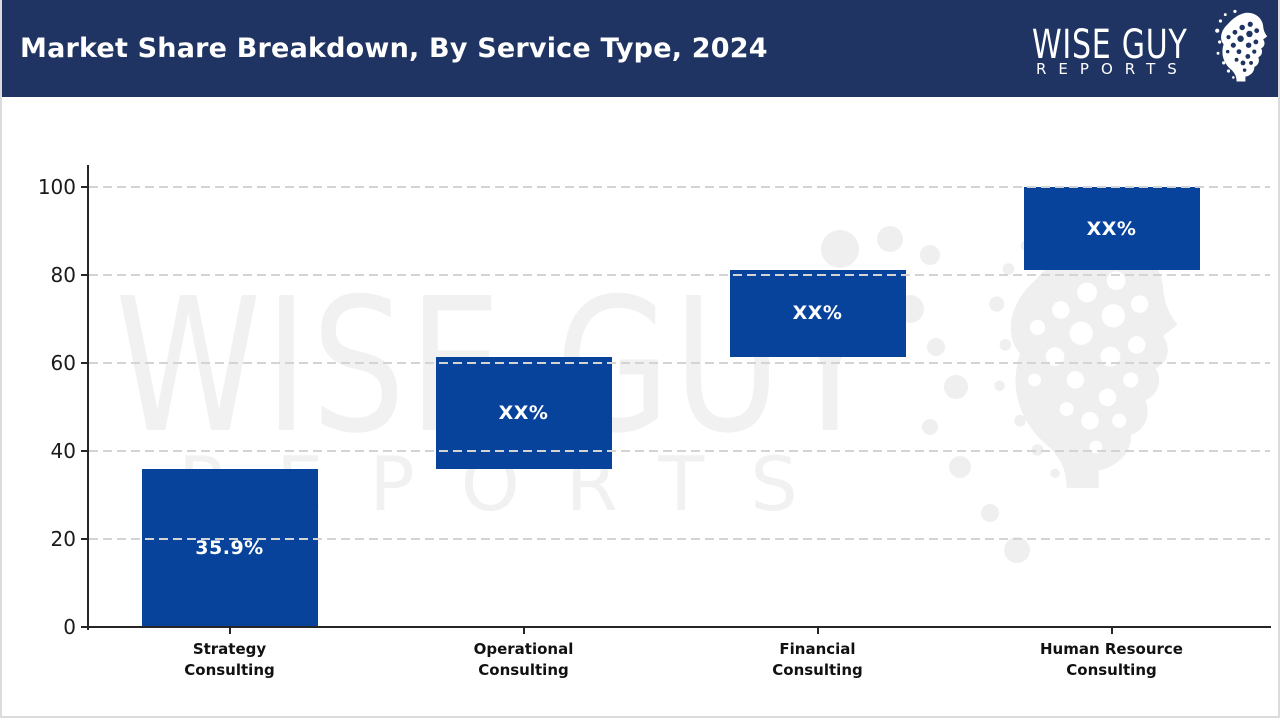  What do you see at coordinates (1112, 69) in the screenshot?
I see `brand-logo-sub: REPORTS` at bounding box center [1112, 69].